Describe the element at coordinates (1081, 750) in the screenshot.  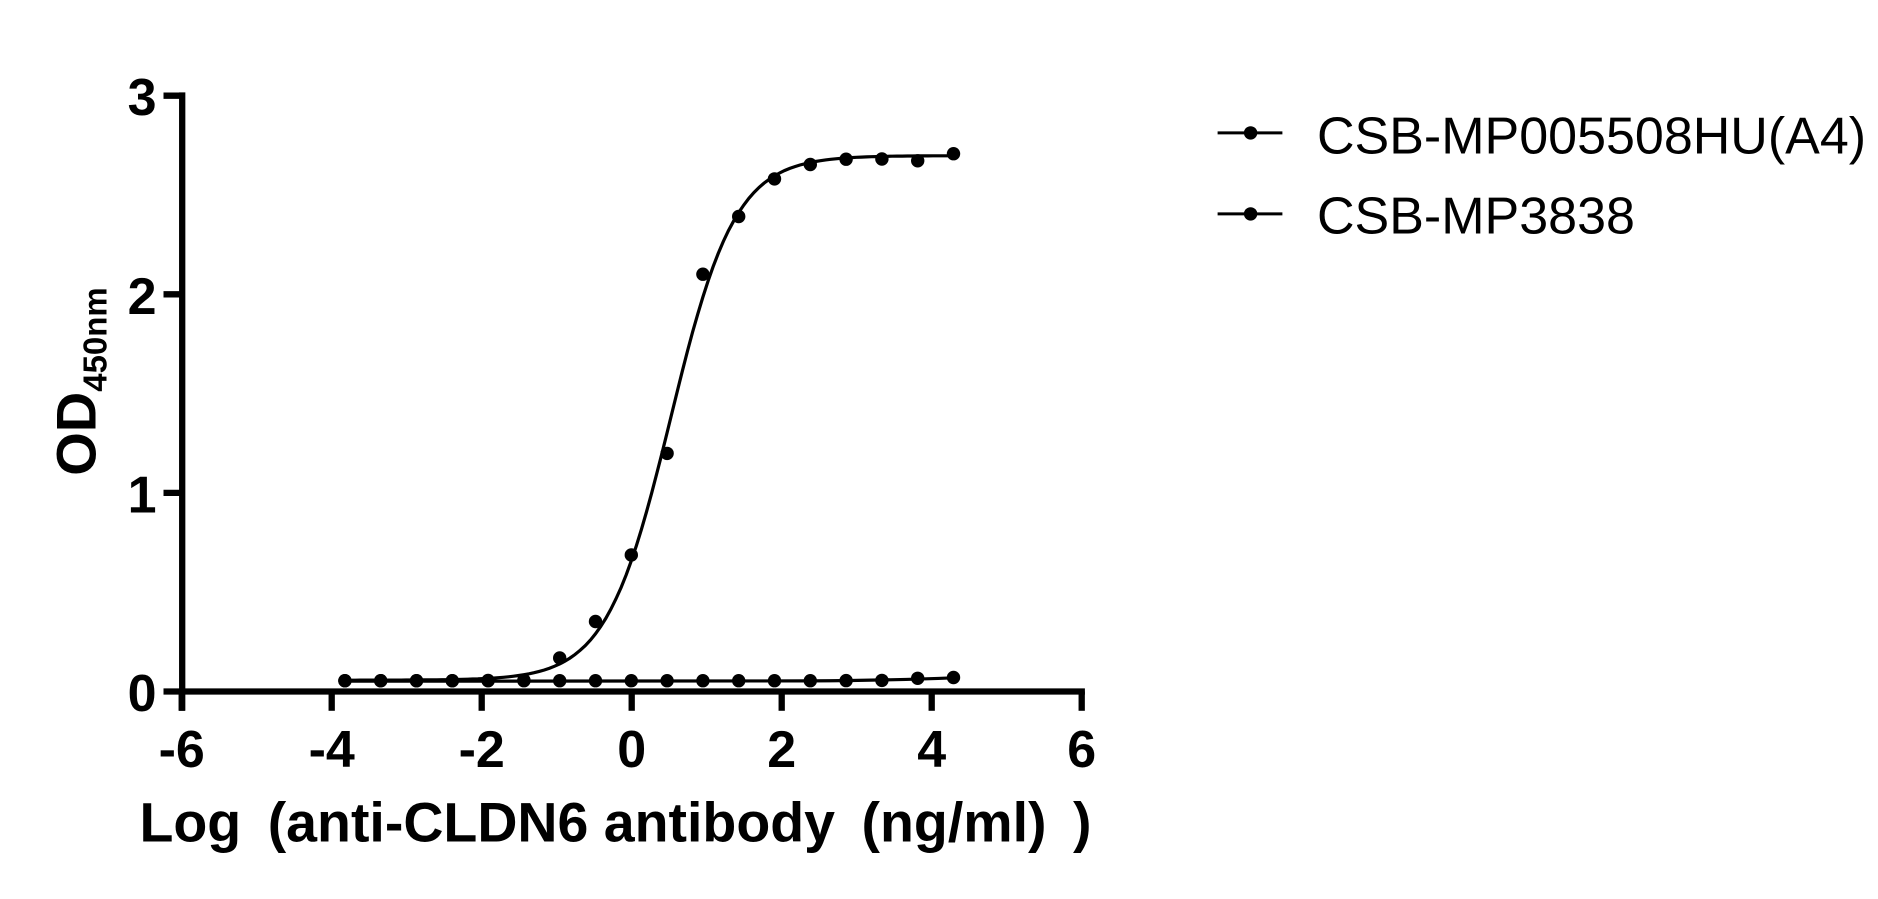
I see `svg-text: 6` at that location.